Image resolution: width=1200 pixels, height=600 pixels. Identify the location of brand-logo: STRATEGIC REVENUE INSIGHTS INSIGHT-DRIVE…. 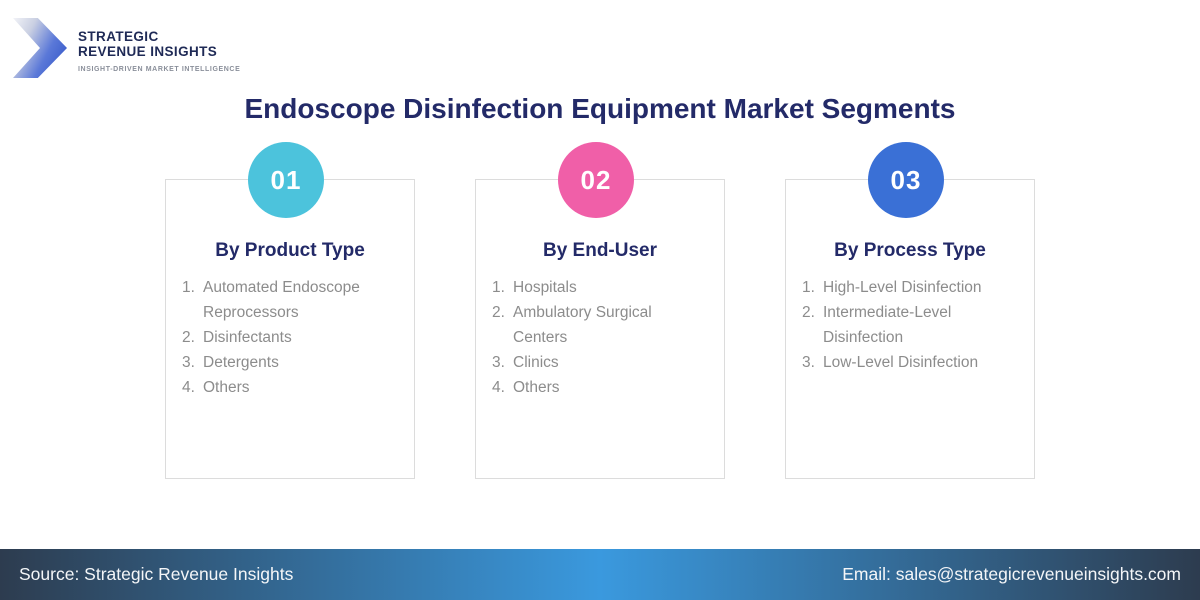
(126, 44).